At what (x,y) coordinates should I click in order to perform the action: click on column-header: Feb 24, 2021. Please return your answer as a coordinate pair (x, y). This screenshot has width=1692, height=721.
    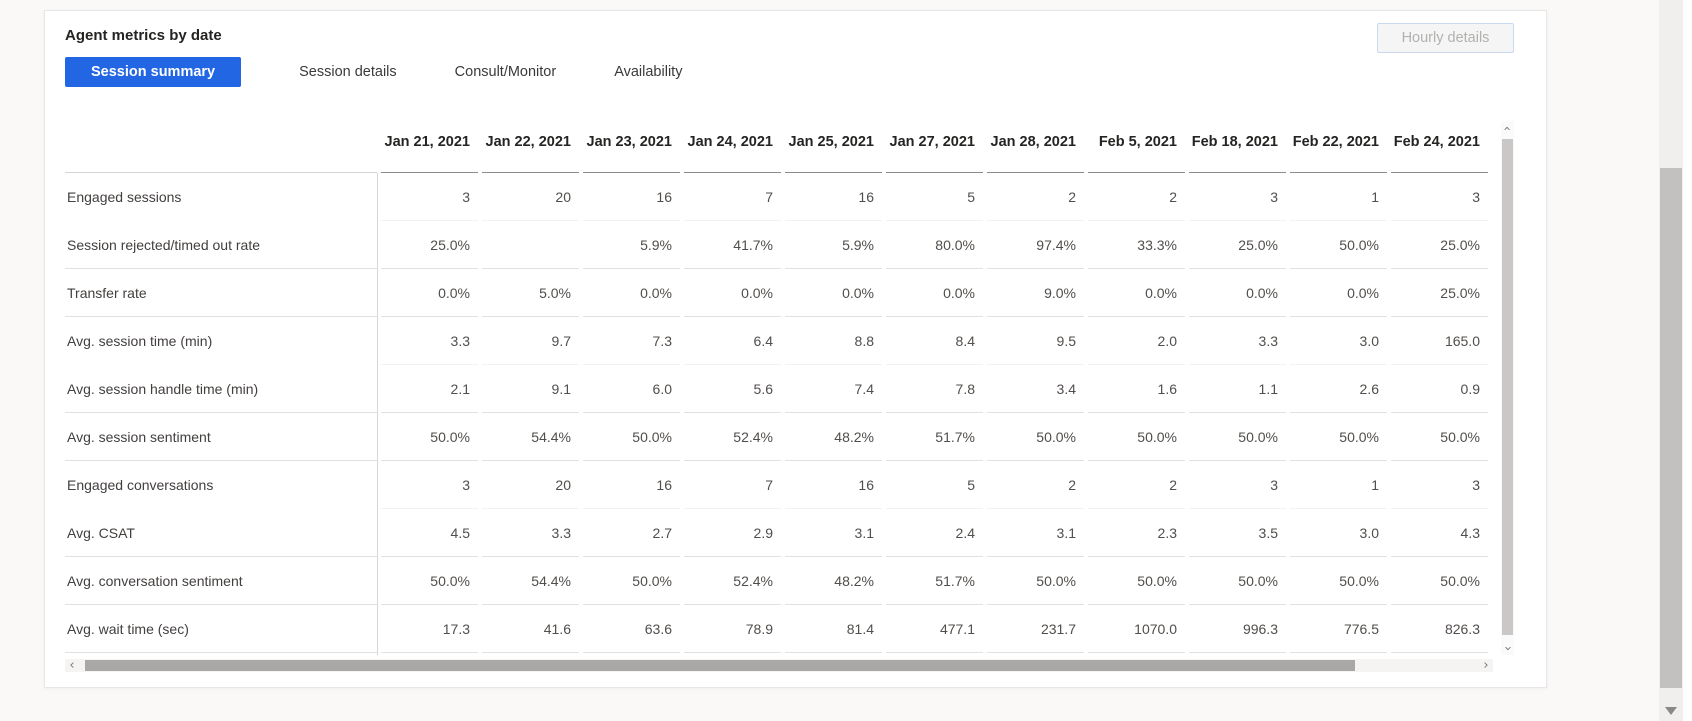
    Looking at the image, I should click on (1439, 142).